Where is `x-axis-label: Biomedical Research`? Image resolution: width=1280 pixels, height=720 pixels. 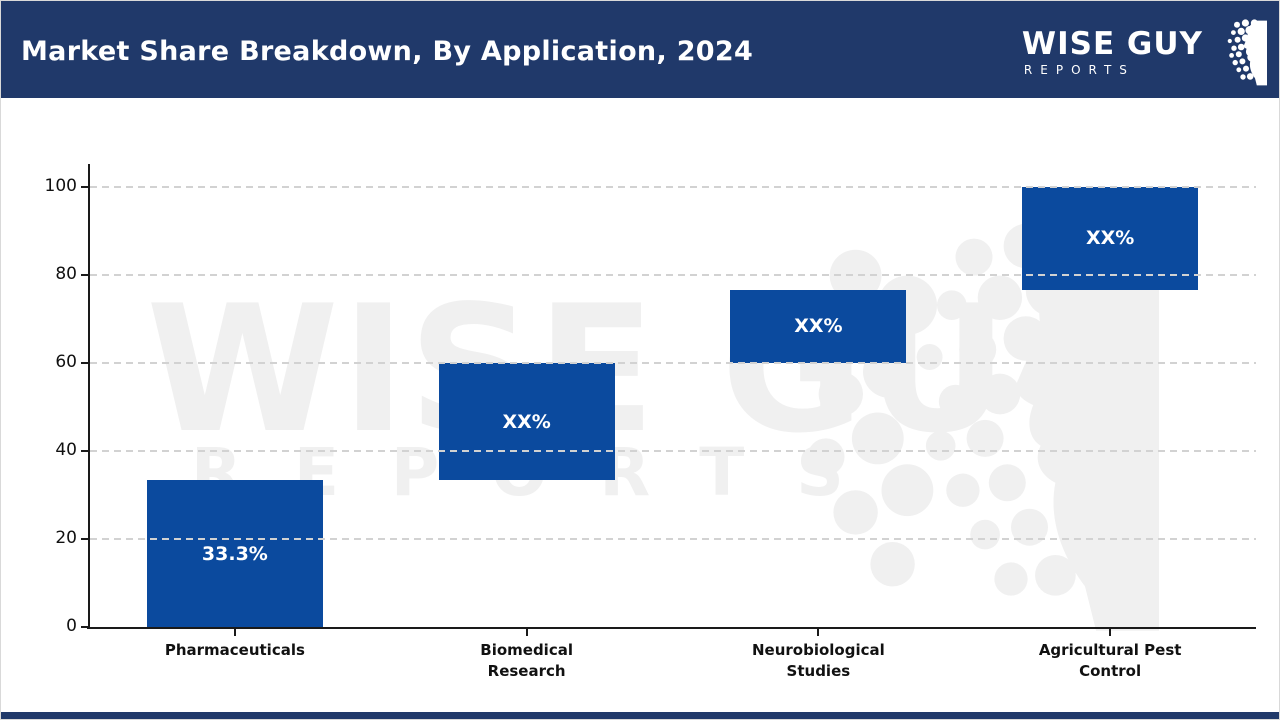
x-axis-label: Biomedical Research is located at coordinates (526, 661).